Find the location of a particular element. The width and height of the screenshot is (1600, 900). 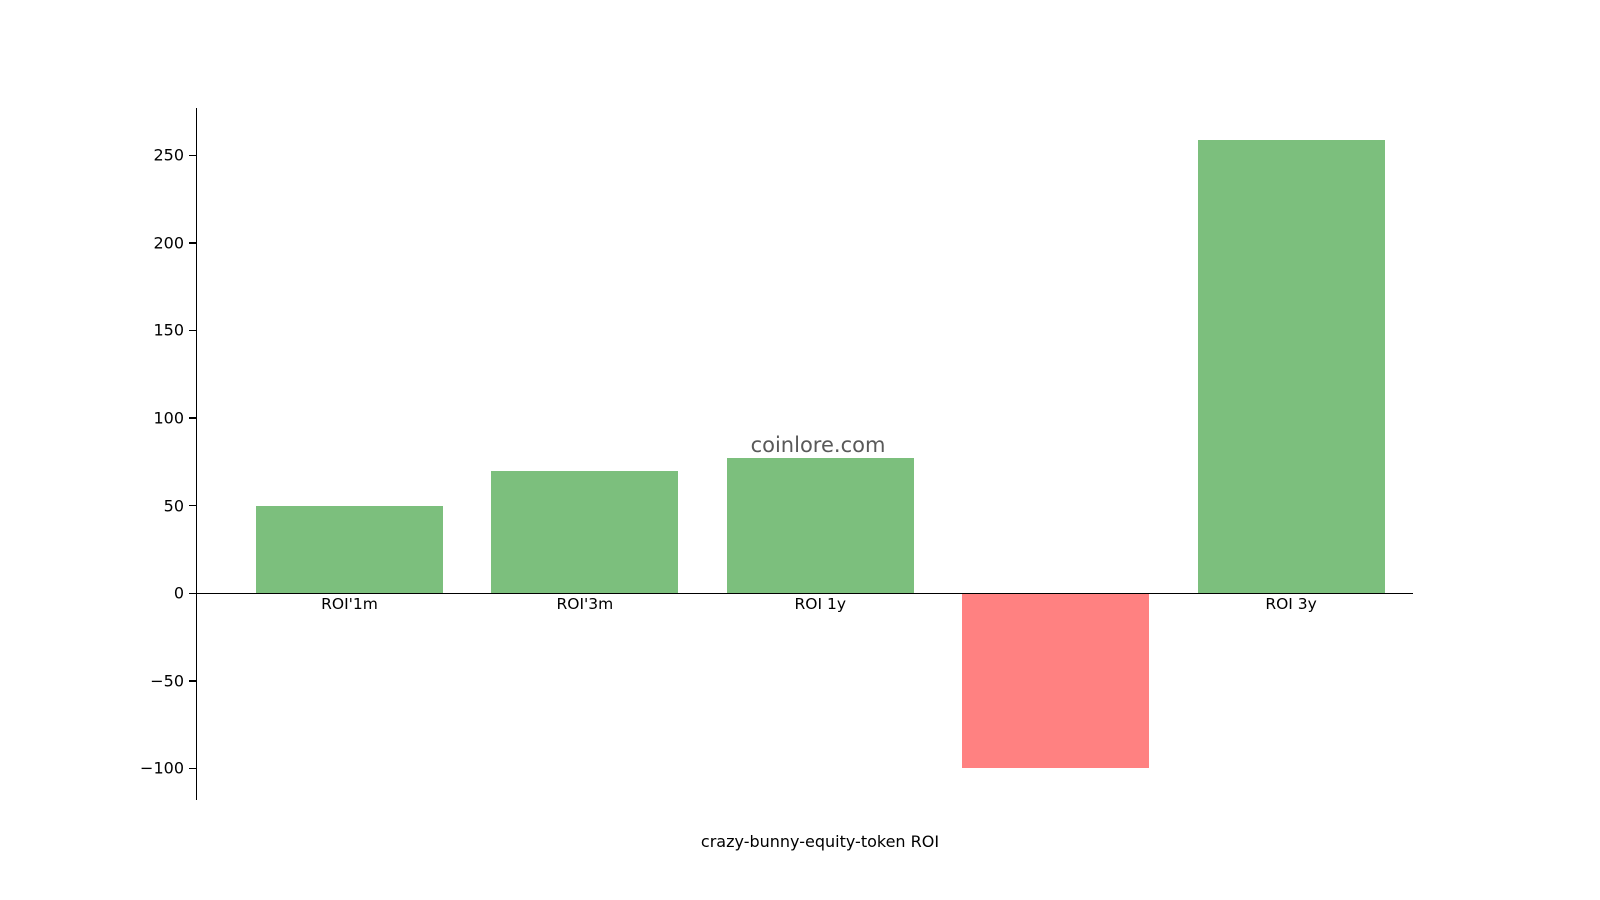

y-tick-label: 200 is located at coordinates (168, 243).